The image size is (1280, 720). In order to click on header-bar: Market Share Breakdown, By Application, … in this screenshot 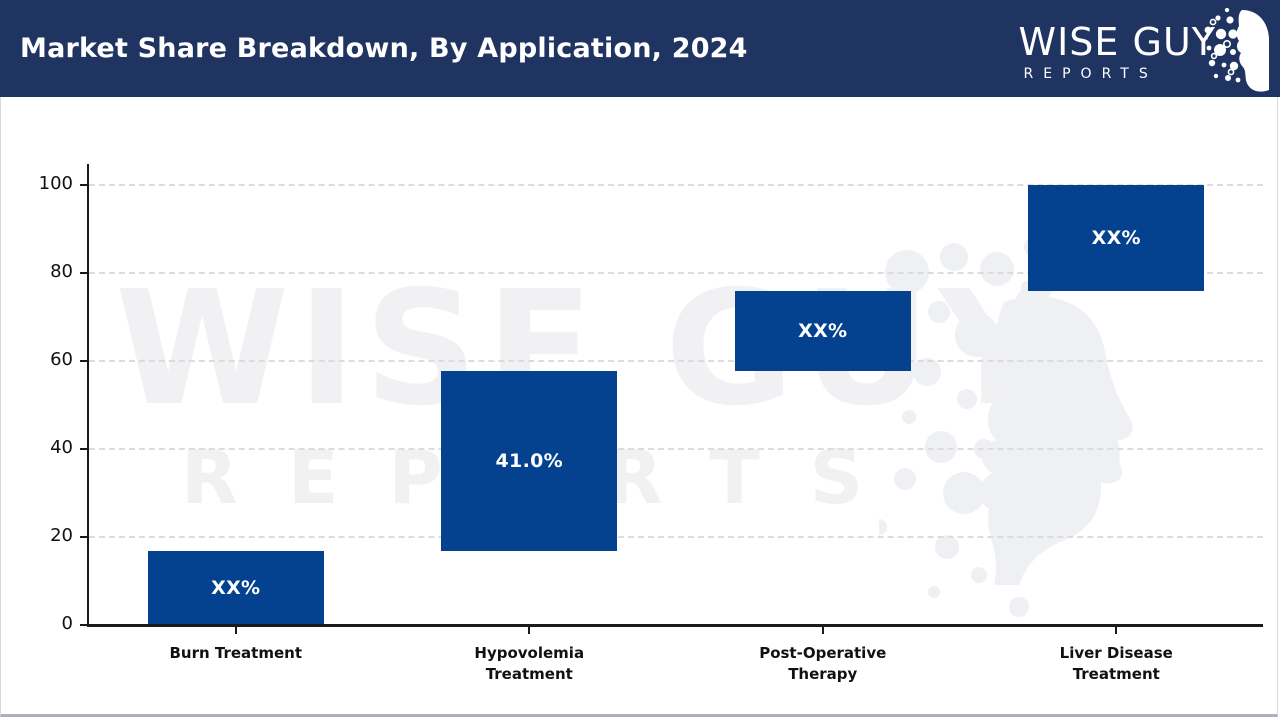, I will do `click(640, 48)`.